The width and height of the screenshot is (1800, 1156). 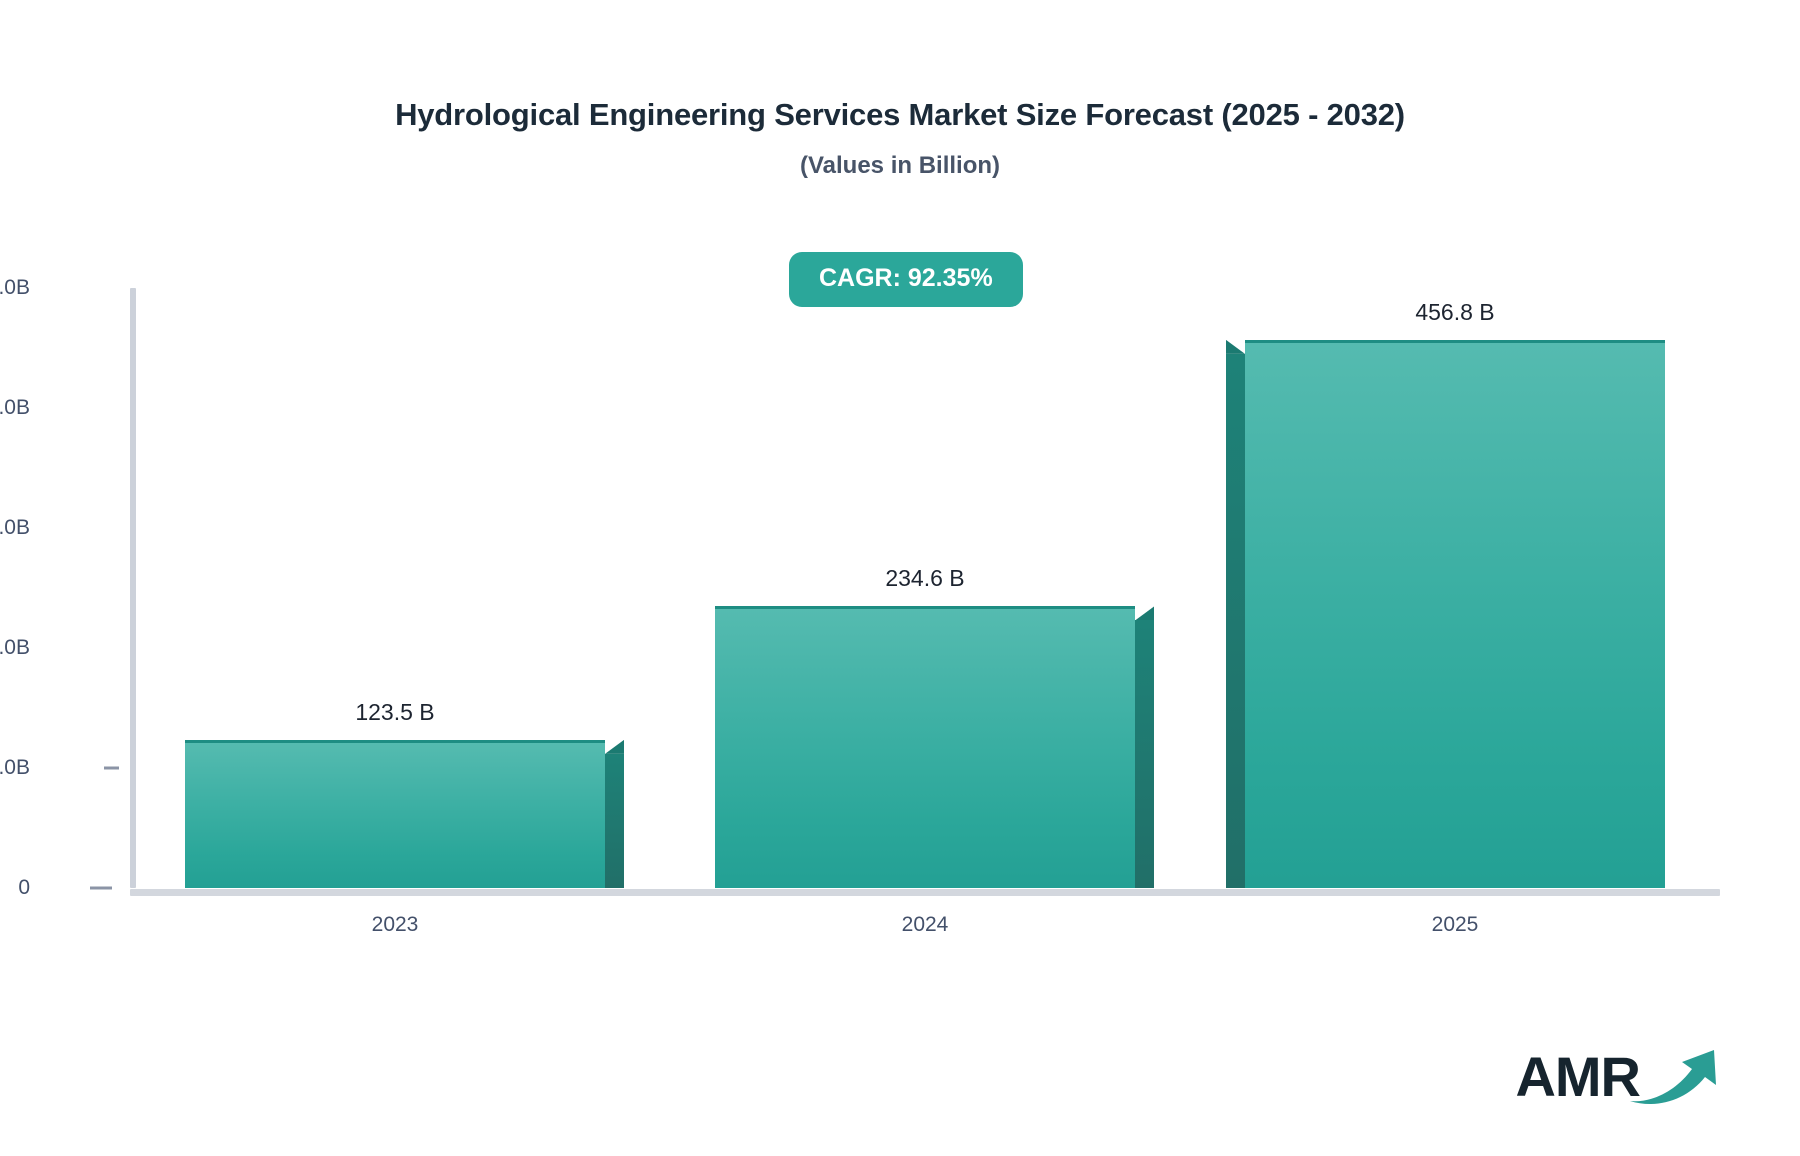 What do you see at coordinates (15, 647) in the screenshot?
I see `y-axis-tick-label: 200.0B` at bounding box center [15, 647].